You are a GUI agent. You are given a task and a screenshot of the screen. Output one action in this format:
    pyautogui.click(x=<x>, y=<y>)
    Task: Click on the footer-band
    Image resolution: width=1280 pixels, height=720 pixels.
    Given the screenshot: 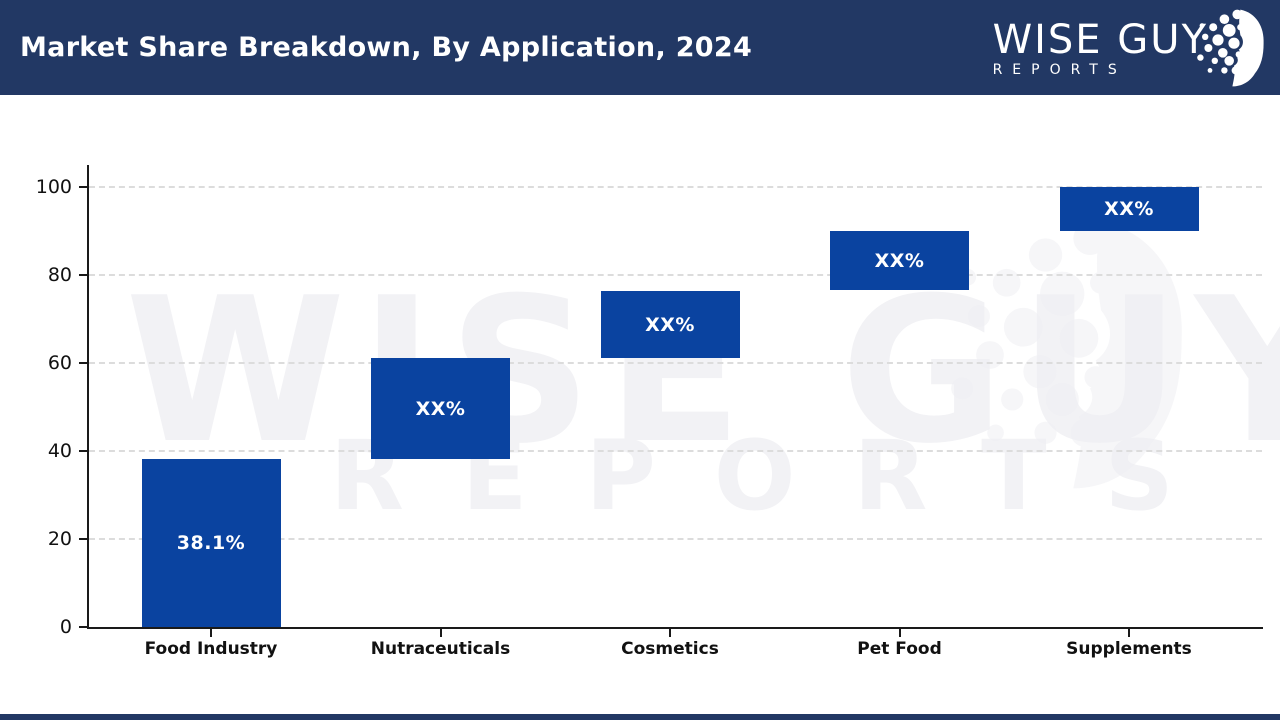 What is the action you would take?
    pyautogui.click(x=640, y=717)
    